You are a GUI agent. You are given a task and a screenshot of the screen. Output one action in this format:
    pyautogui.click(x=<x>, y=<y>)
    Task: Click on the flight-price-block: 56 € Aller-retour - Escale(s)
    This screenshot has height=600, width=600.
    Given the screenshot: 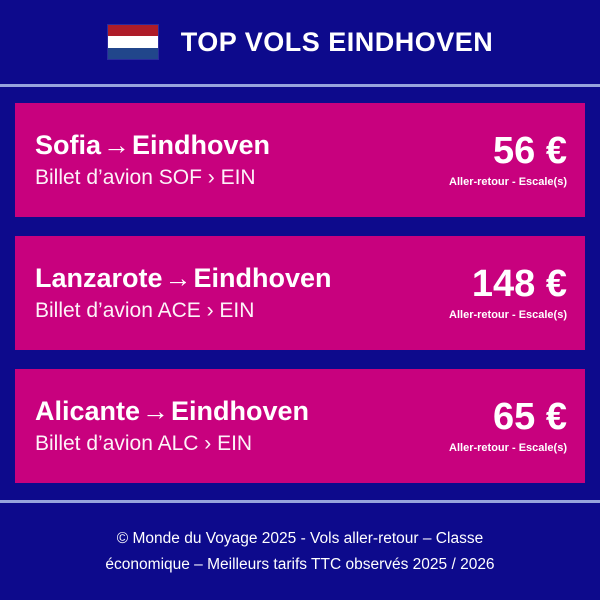 What is the action you would take?
    pyautogui.click(x=508, y=160)
    